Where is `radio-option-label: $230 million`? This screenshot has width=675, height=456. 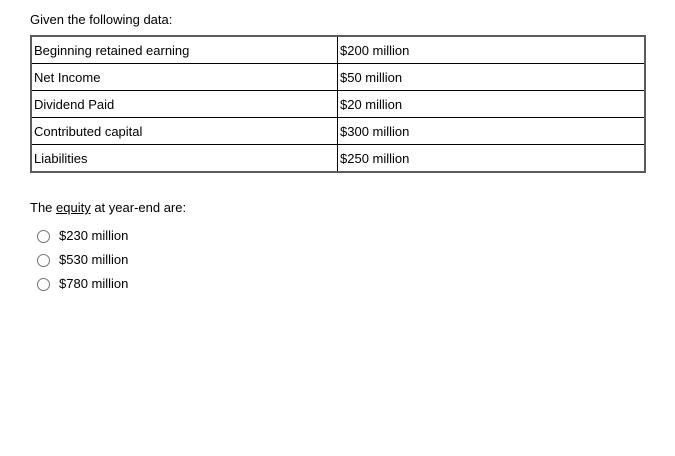 radio-option-label: $230 million is located at coordinates (94, 235).